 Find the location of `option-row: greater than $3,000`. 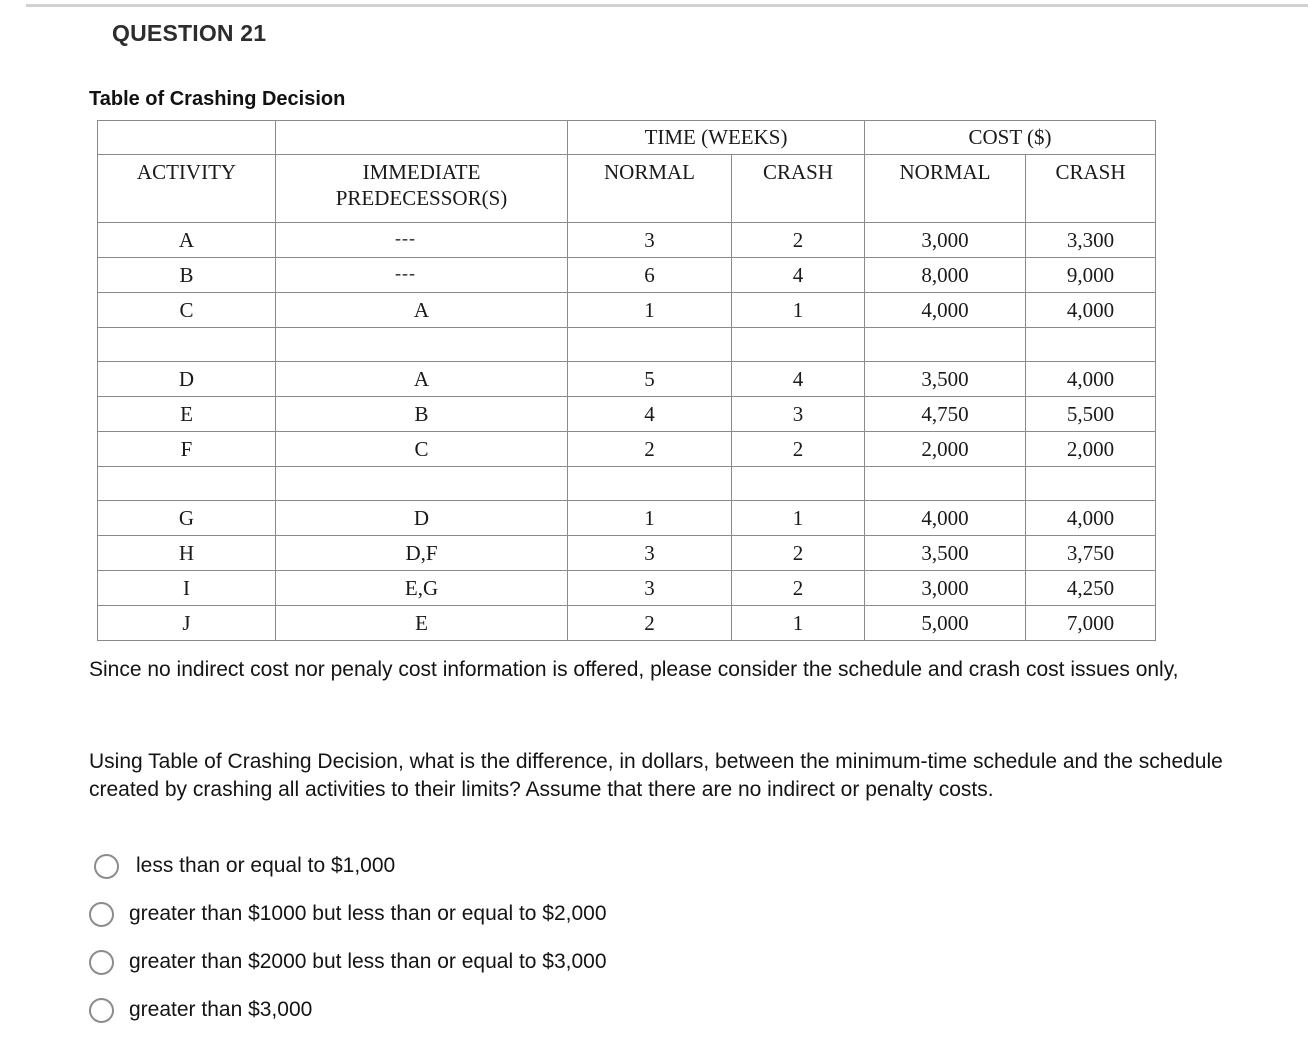

option-row: greater than $3,000 is located at coordinates (539, 1010).